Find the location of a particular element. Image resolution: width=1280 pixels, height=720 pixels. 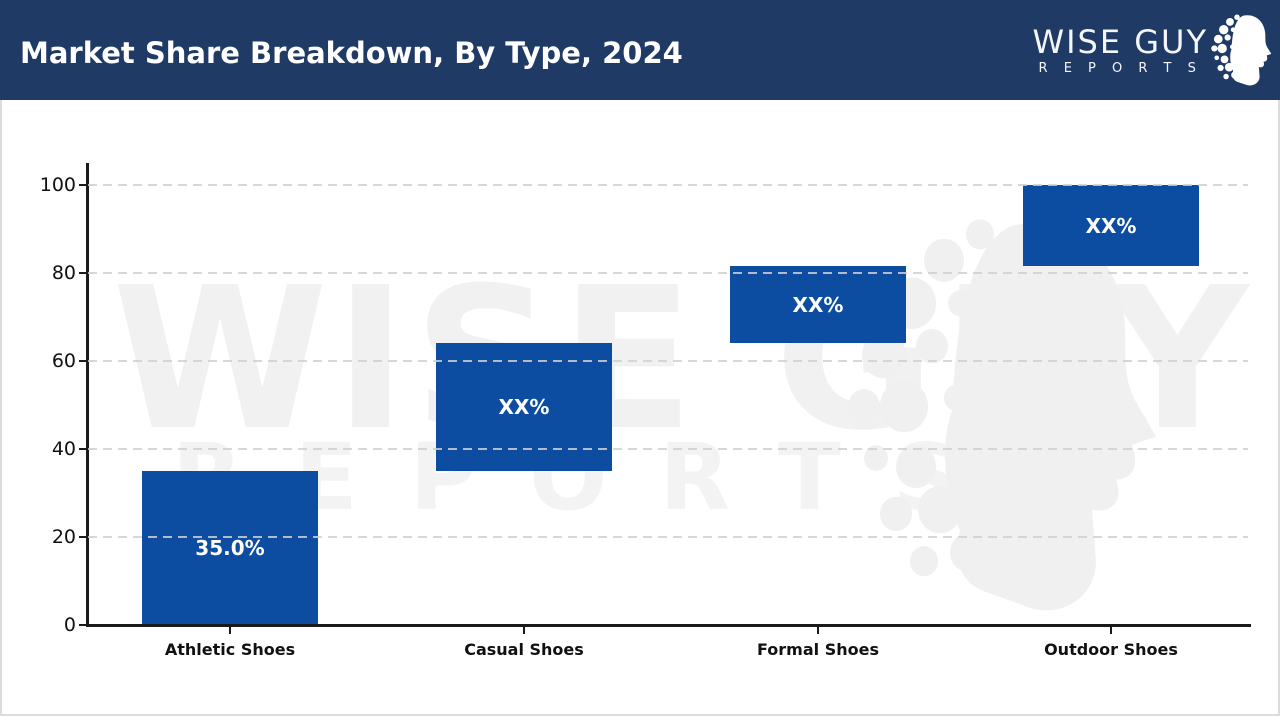

y-tick-label: 100 is located at coordinates (57, 185).